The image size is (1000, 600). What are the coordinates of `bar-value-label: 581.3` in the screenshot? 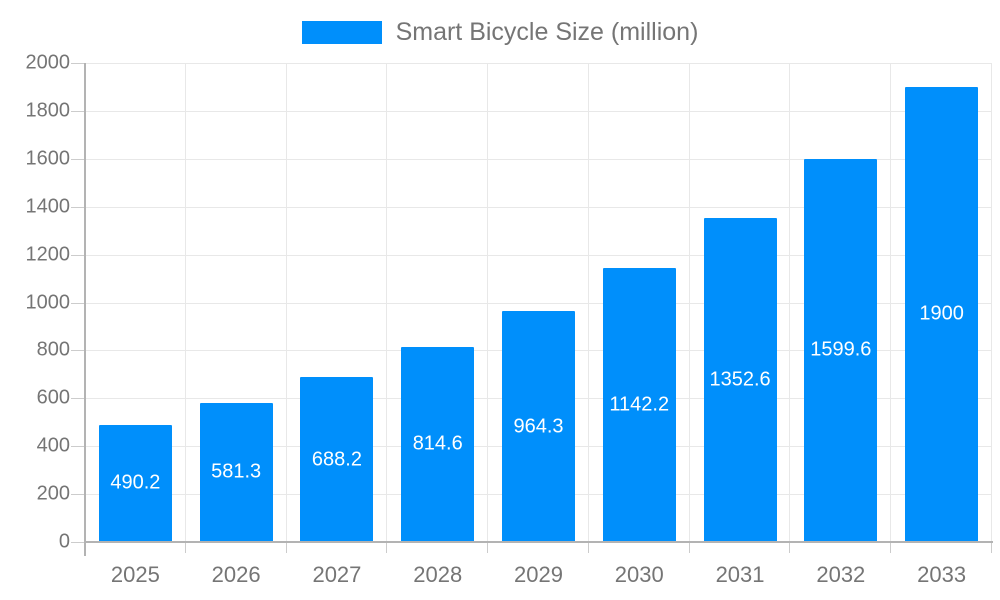 It's located at (236, 471).